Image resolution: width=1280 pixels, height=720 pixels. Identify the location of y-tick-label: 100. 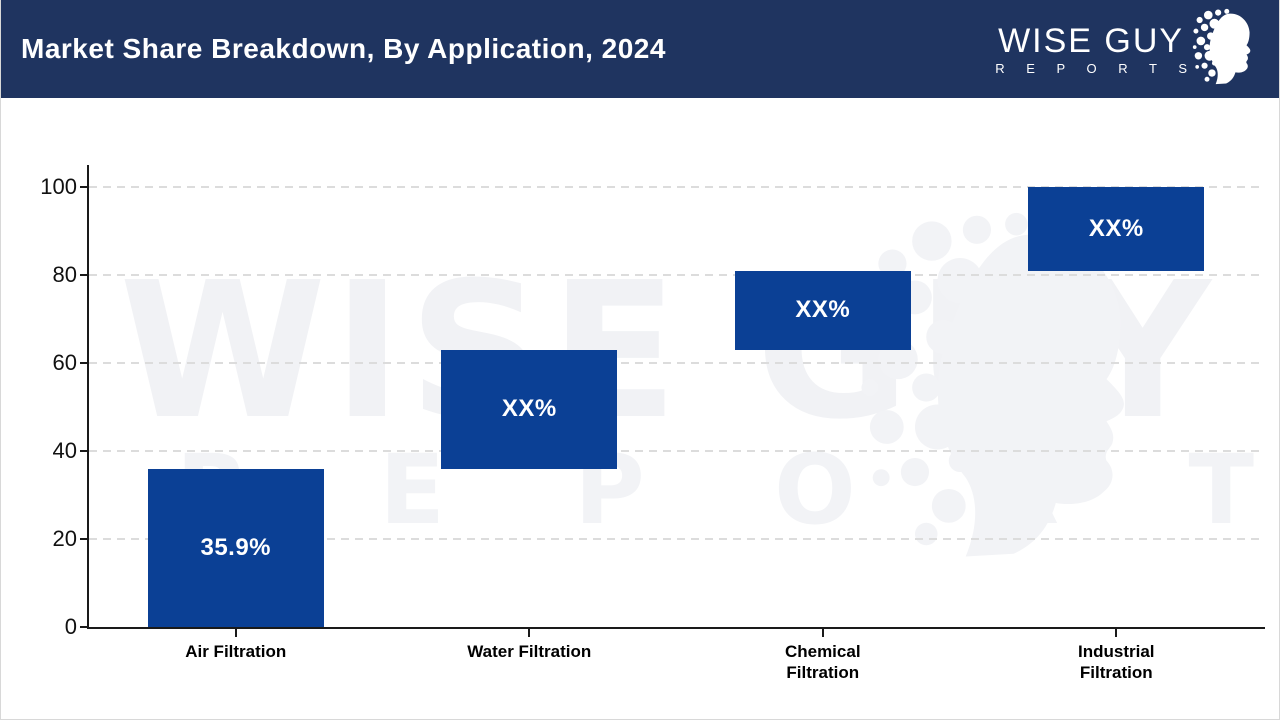
(58, 186).